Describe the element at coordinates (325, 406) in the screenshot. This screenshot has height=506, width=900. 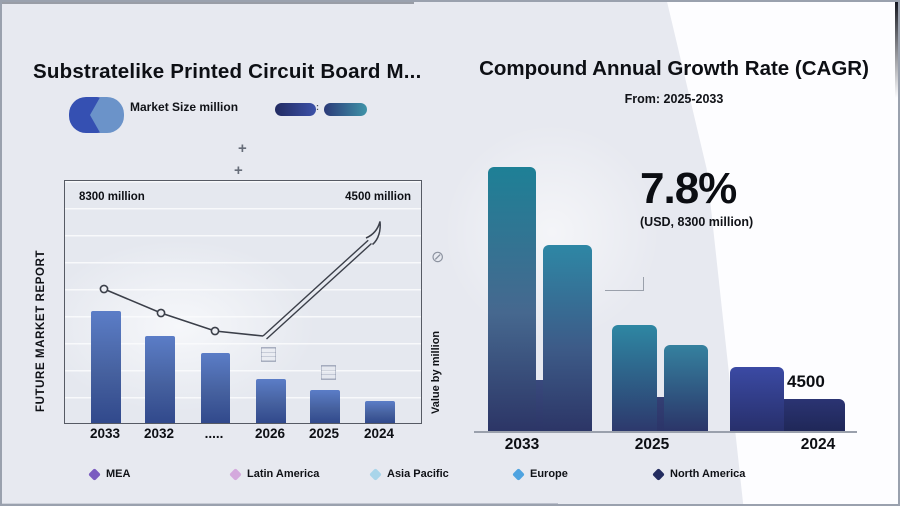
I see `bar-2025` at that location.